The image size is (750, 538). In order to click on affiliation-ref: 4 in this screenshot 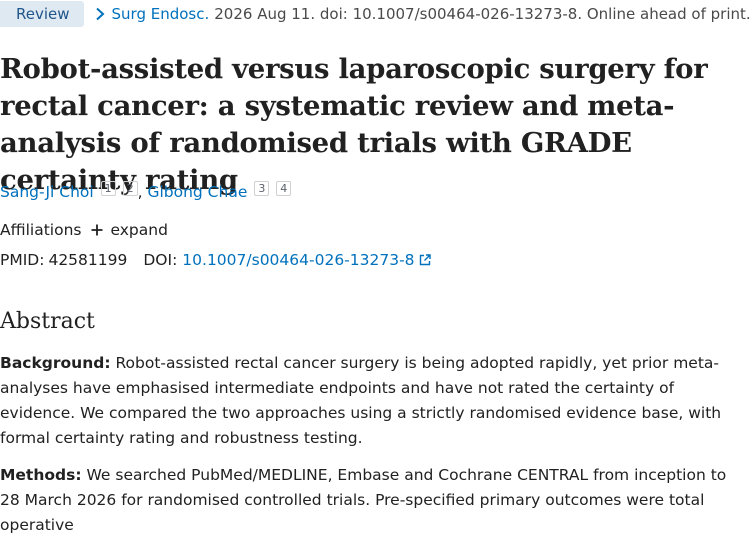, I will do `click(284, 188)`.